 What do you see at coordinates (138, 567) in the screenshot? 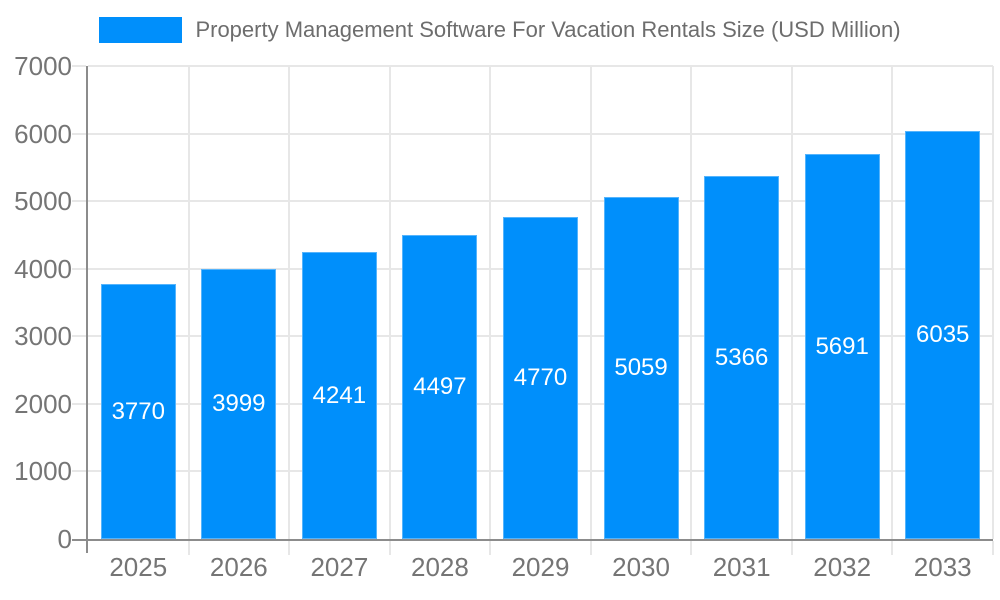
I see `x-axis-label-2025: 2025` at bounding box center [138, 567].